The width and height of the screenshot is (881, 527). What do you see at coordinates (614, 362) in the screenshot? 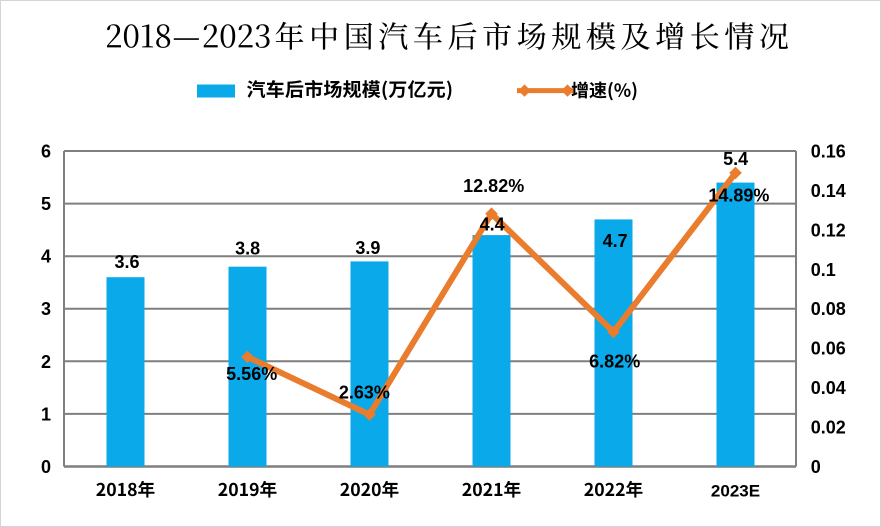
I see `svg-text: 6.82%` at bounding box center [614, 362].